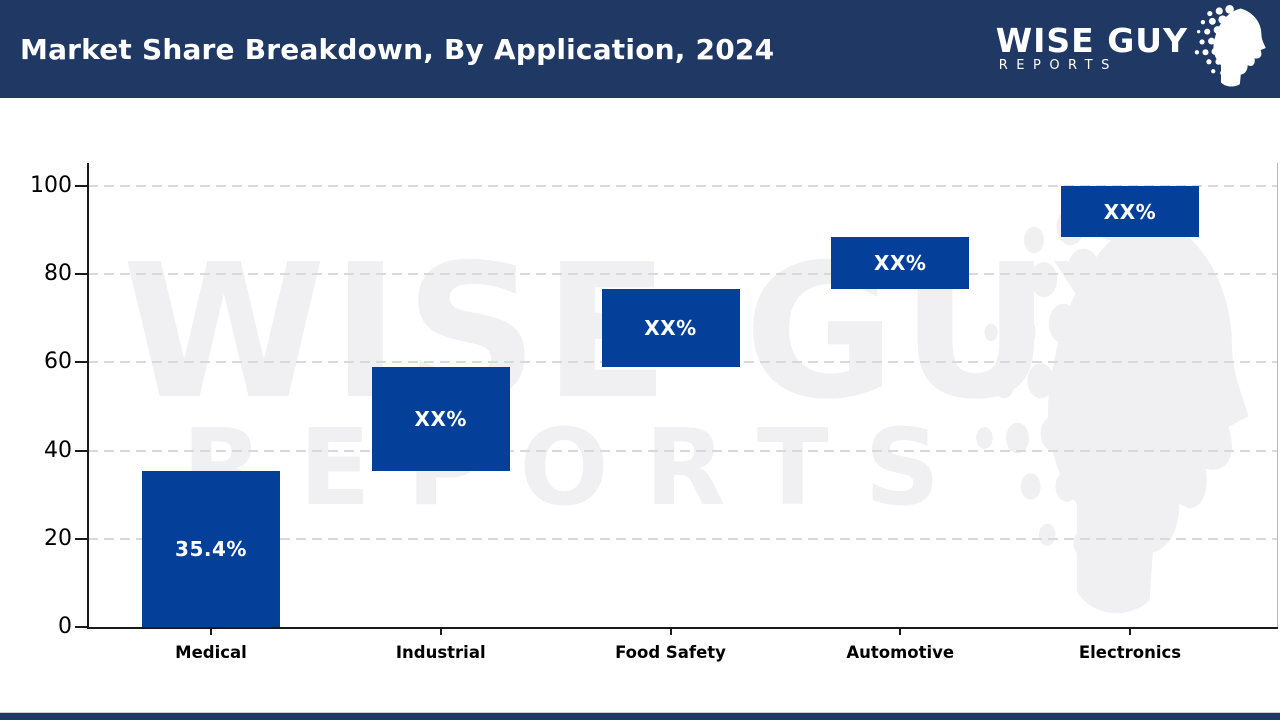 The width and height of the screenshot is (1280, 720). I want to click on x-category-label: Medical, so click(211, 652).